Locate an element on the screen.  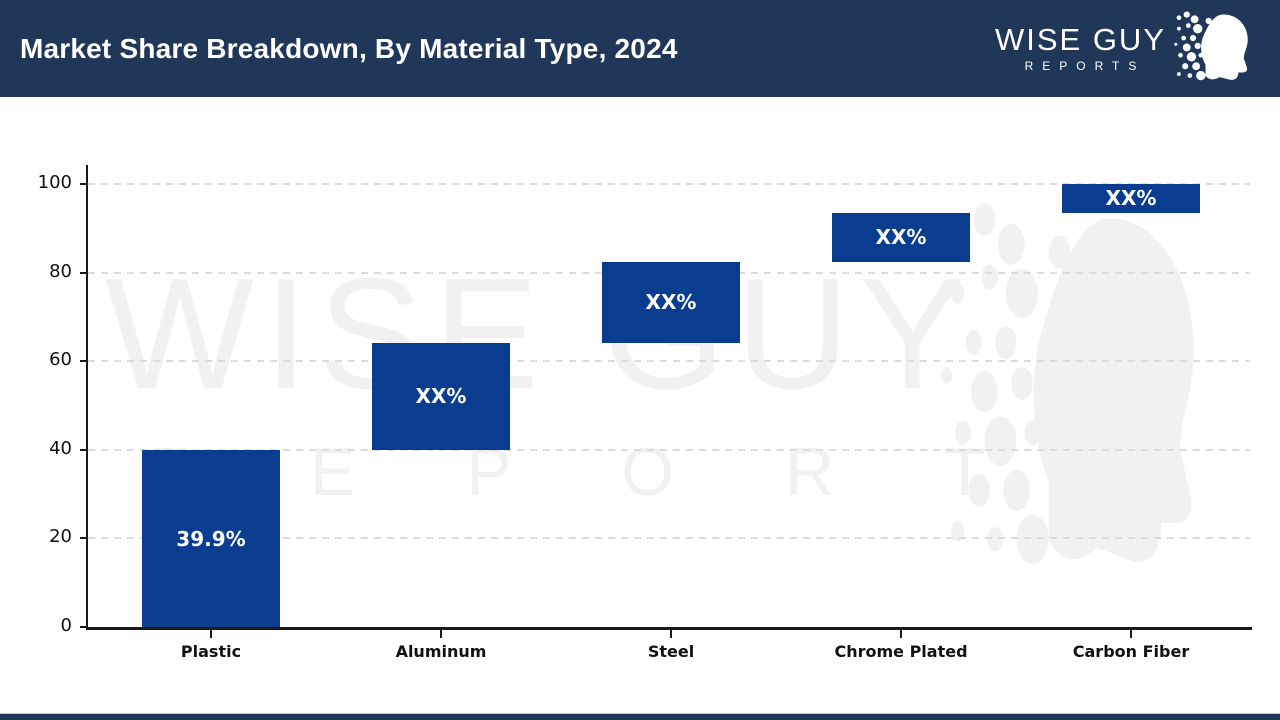
y-tick-label: 20 is located at coordinates (60, 537).